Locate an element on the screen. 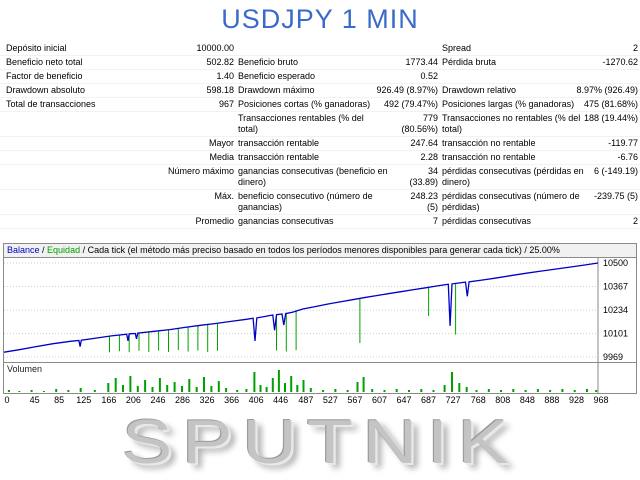 The height and width of the screenshot is (480, 640). stat-cell: Número máximo is located at coordinates (120, 171).